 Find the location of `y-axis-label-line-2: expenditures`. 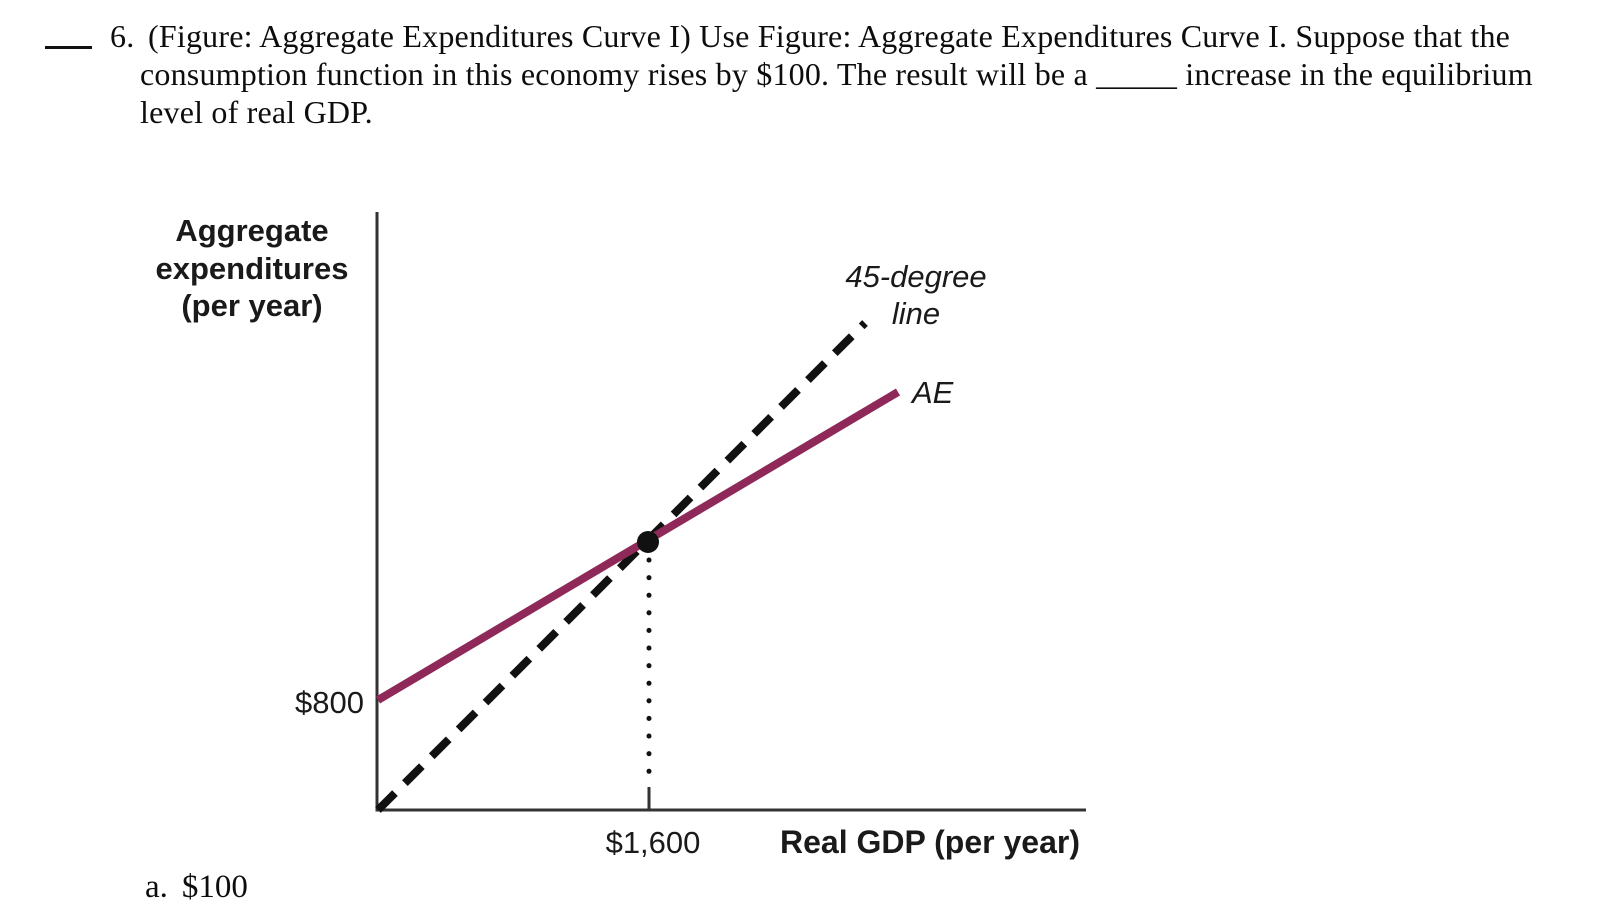

y-axis-label-line-2: expenditures is located at coordinates (252, 268).